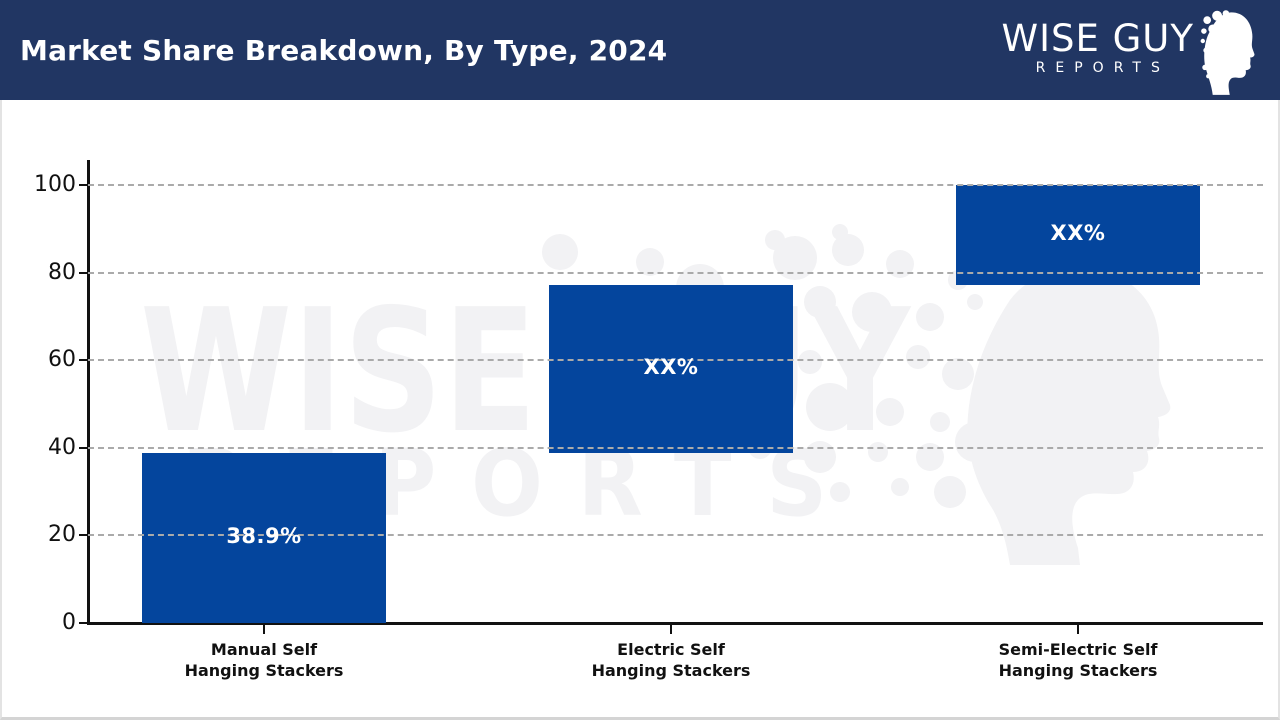  What do you see at coordinates (344, 50) in the screenshot?
I see `chart-title: Market Share Breakdown, By Type, 2024` at bounding box center [344, 50].